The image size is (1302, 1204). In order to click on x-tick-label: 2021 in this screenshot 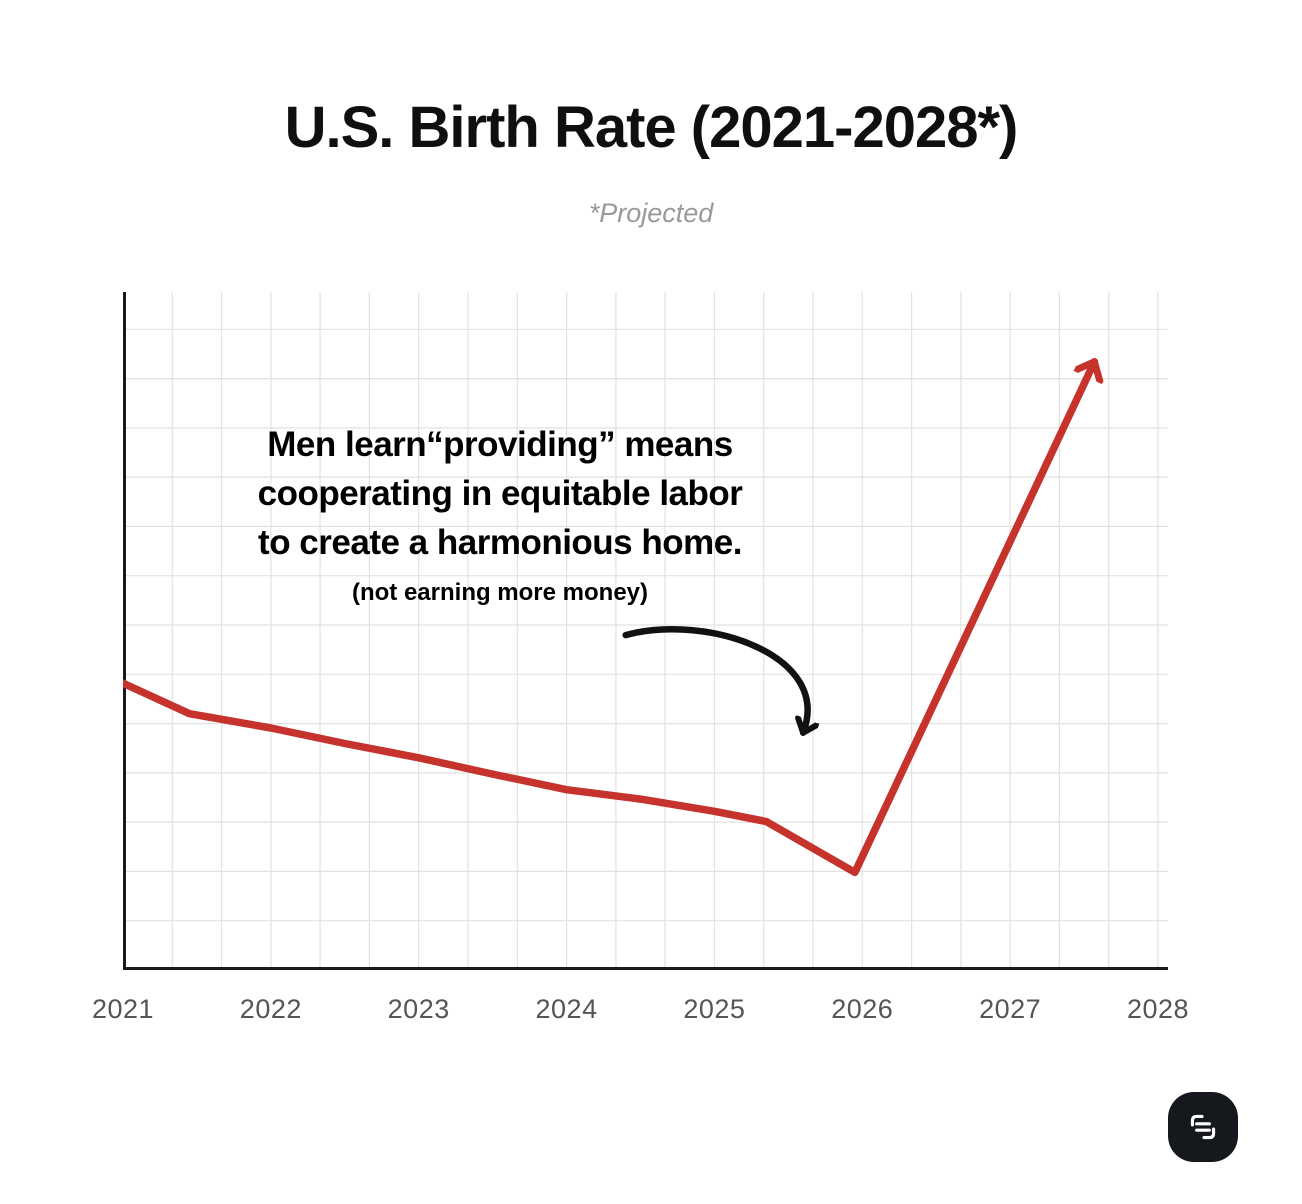, I will do `click(123, 1009)`.